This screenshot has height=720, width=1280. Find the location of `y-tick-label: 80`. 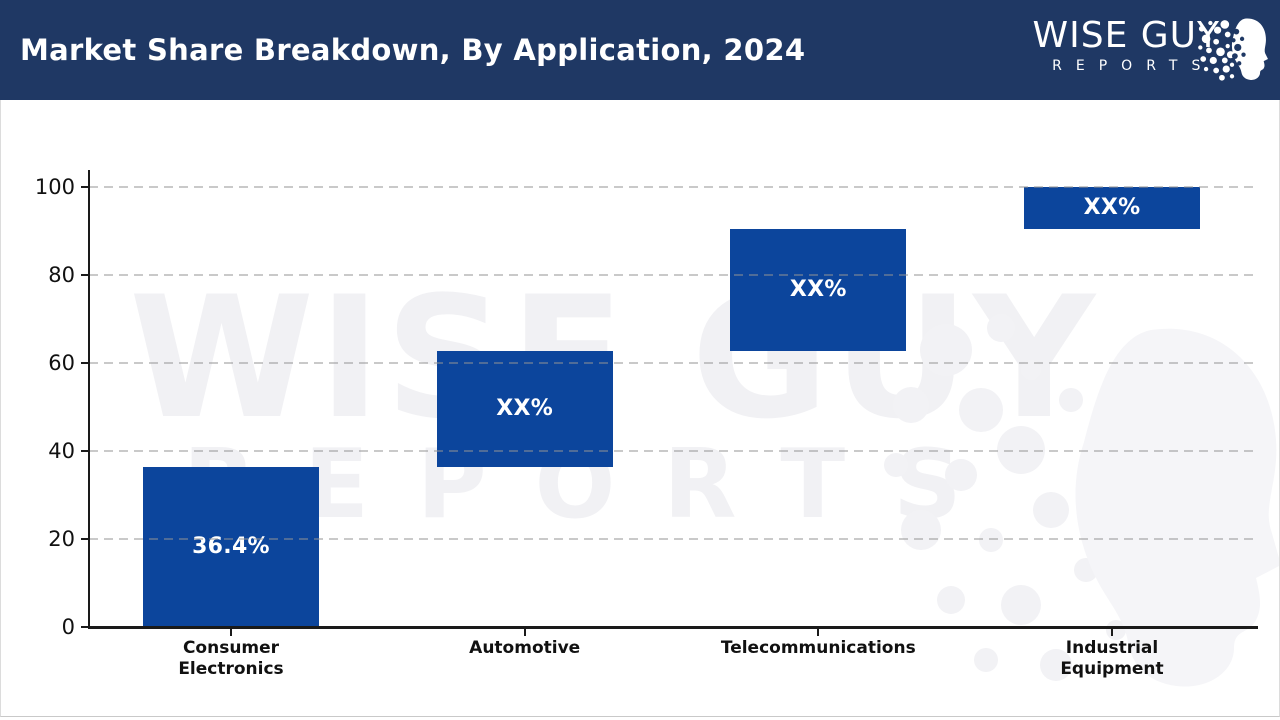

y-tick-label: 80 is located at coordinates (61, 275).